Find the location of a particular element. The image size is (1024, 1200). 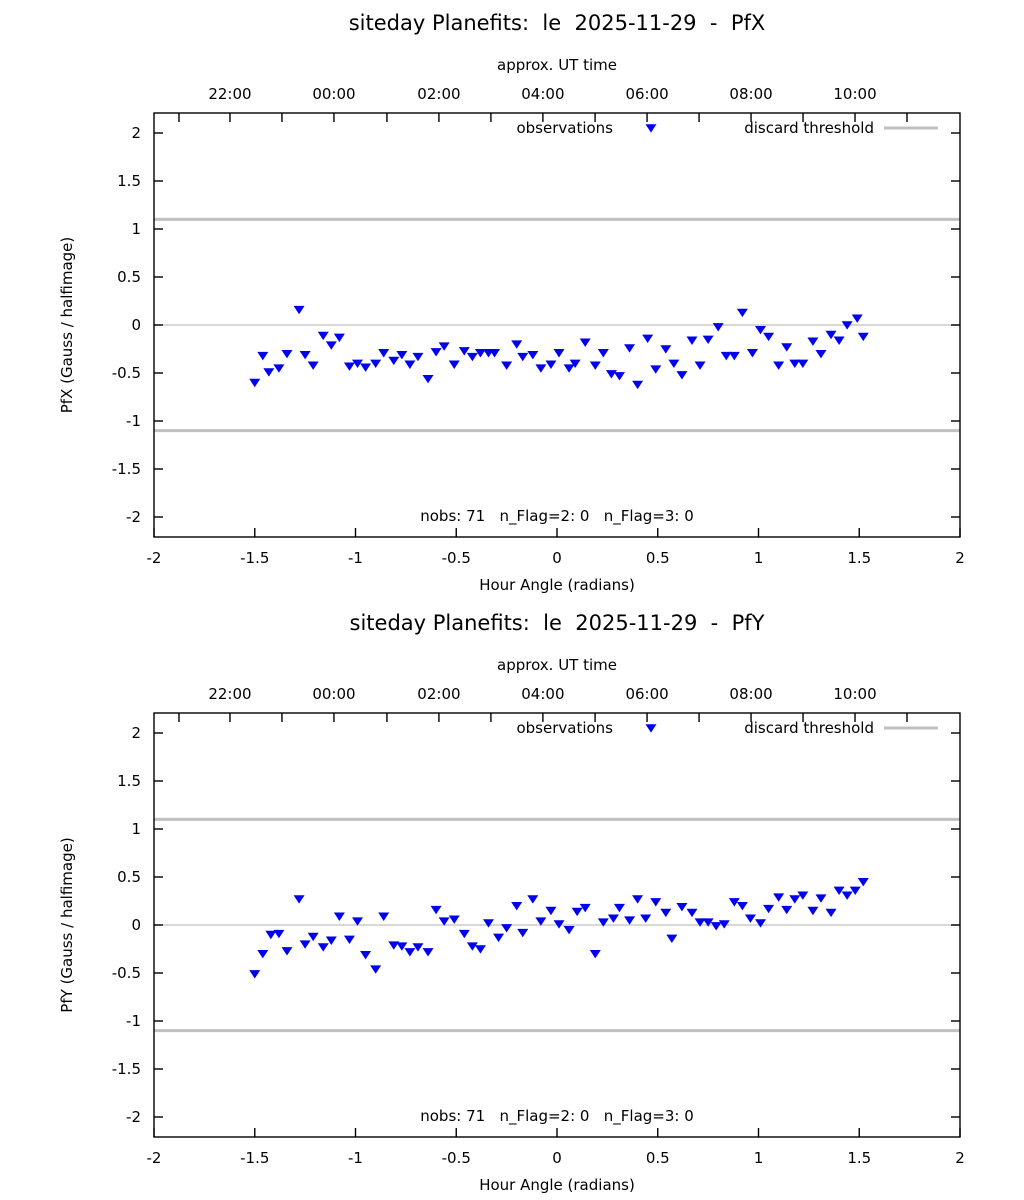

x-tick-label: 0.5 is located at coordinates (658, 1158).